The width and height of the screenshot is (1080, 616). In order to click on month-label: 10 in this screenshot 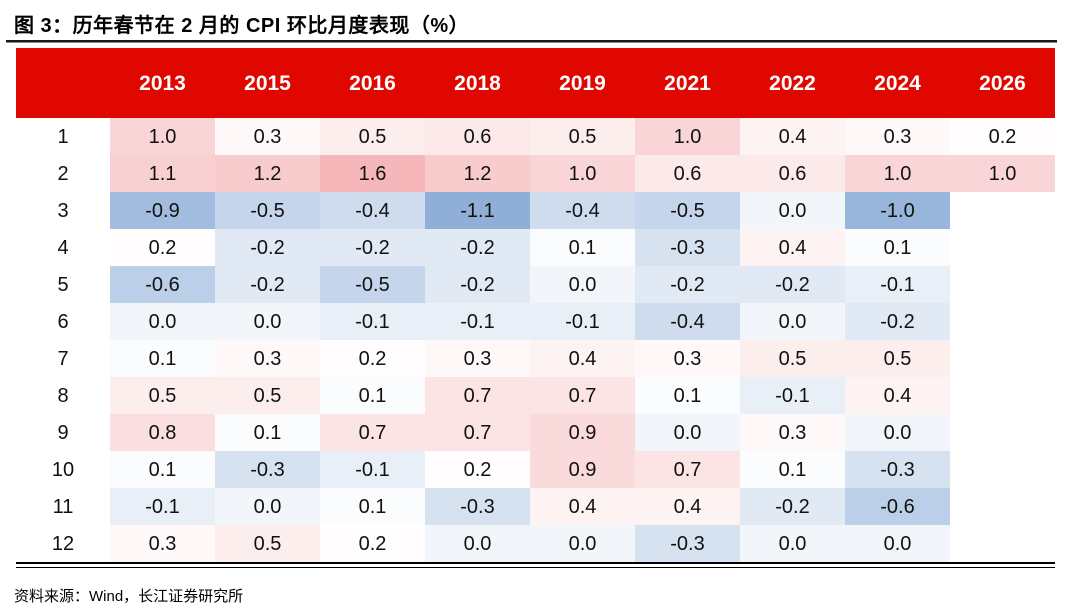, I will do `click(63, 469)`.